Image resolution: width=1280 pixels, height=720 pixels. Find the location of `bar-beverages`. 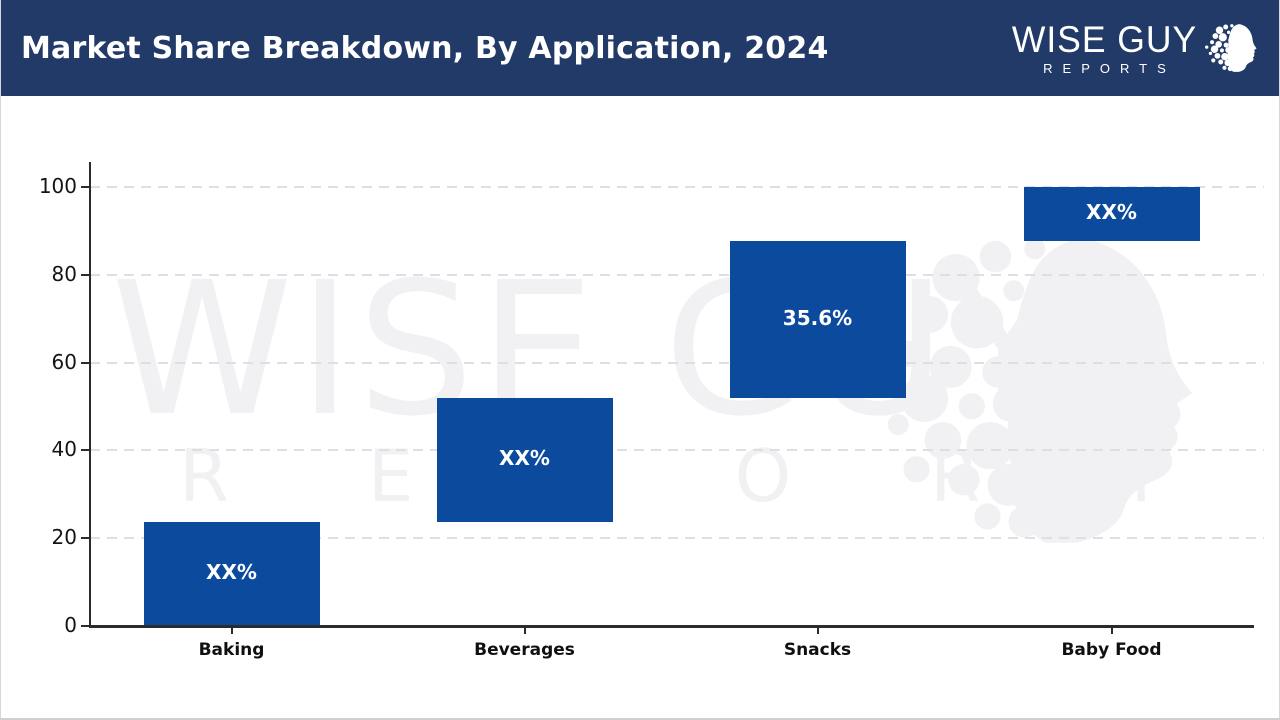

bar-beverages is located at coordinates (524, 460).